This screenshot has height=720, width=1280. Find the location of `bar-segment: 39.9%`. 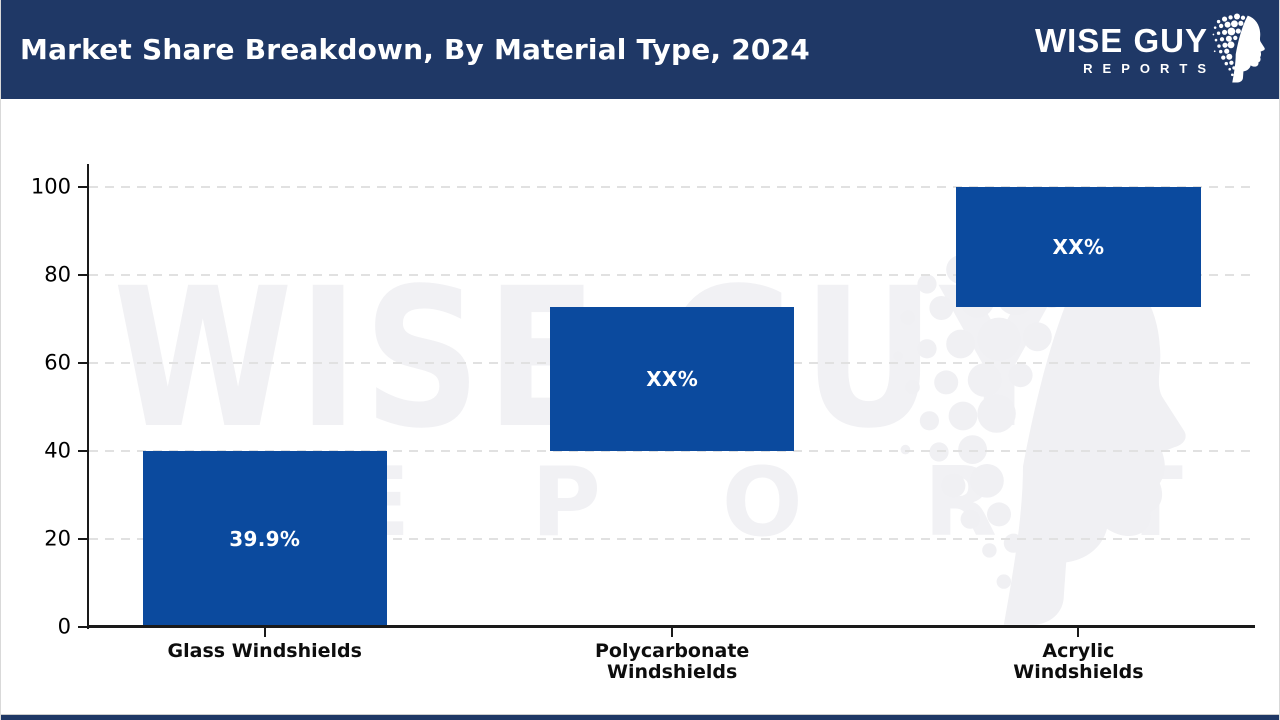

bar-segment: 39.9% is located at coordinates (264, 539).